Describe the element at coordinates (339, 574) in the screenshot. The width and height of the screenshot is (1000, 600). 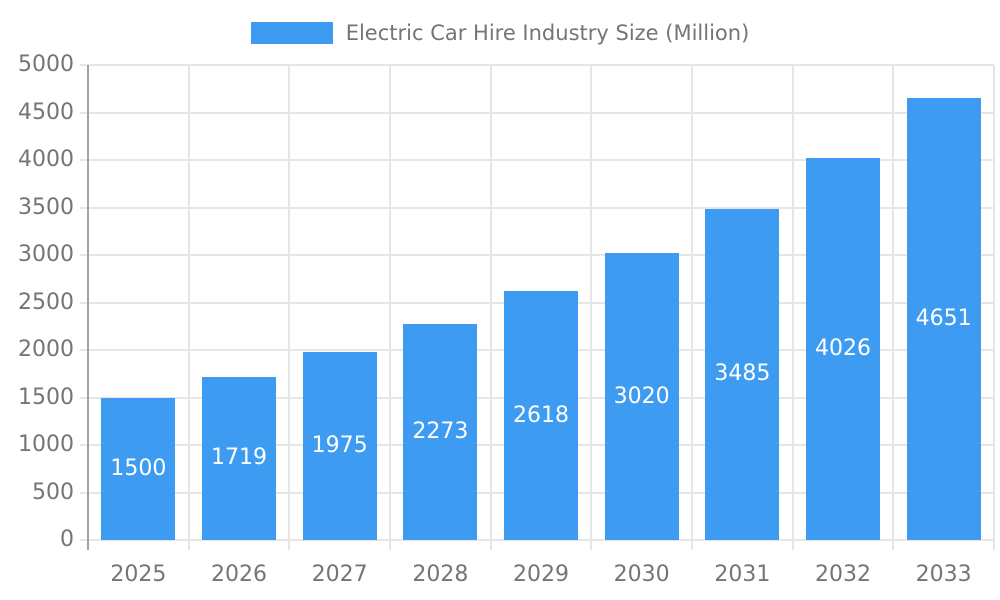
I see `x-axis-tick-label: 2027` at that location.